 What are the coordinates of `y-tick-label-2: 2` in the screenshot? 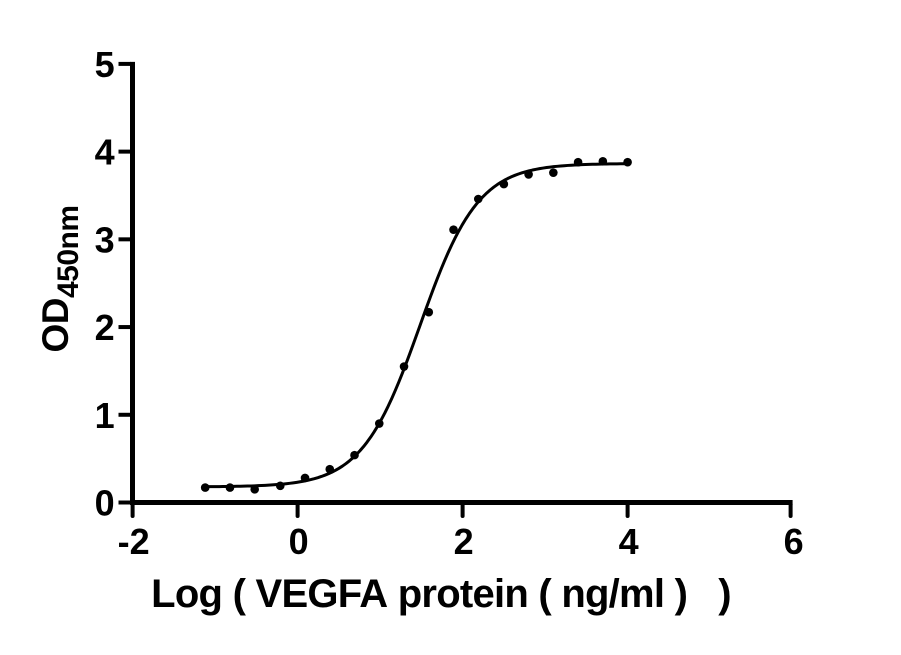 It's located at (105, 327).